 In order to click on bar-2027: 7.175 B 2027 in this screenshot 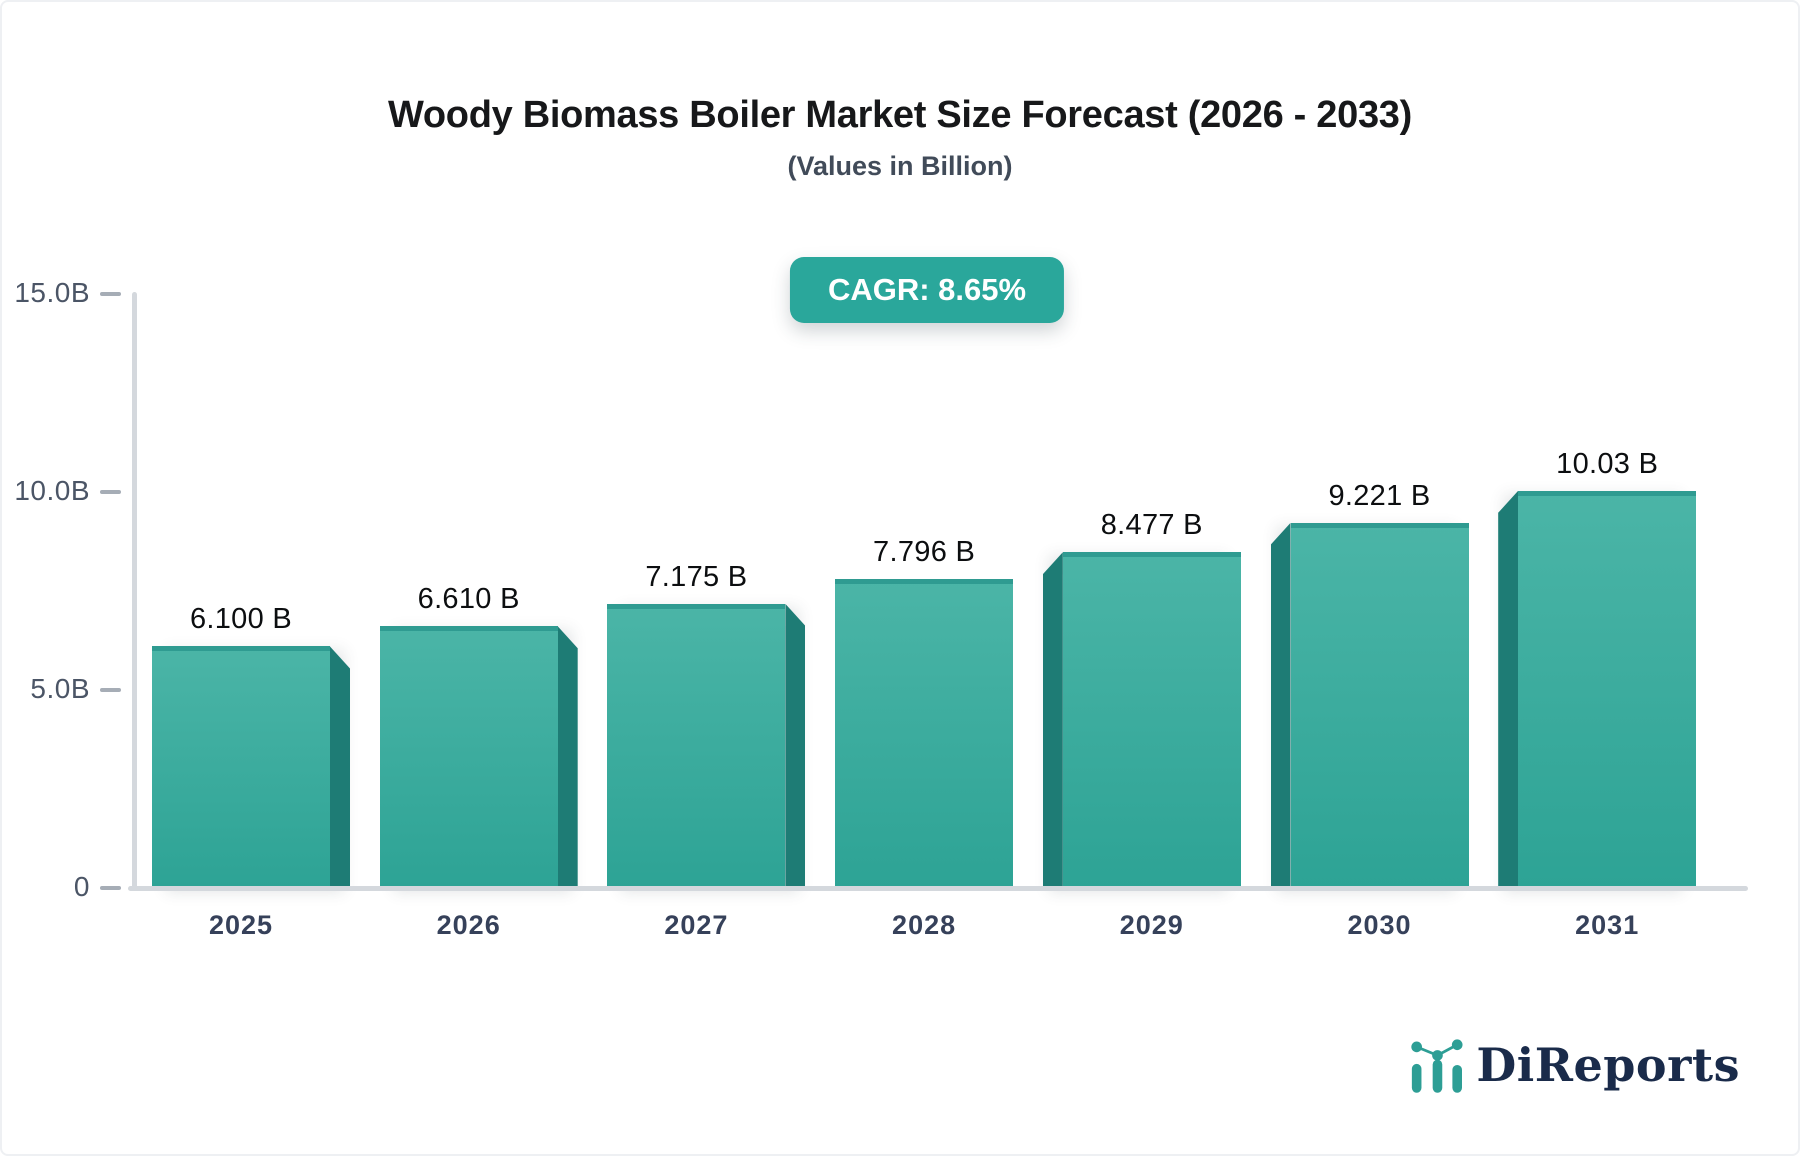, I will do `click(706, 750)`.